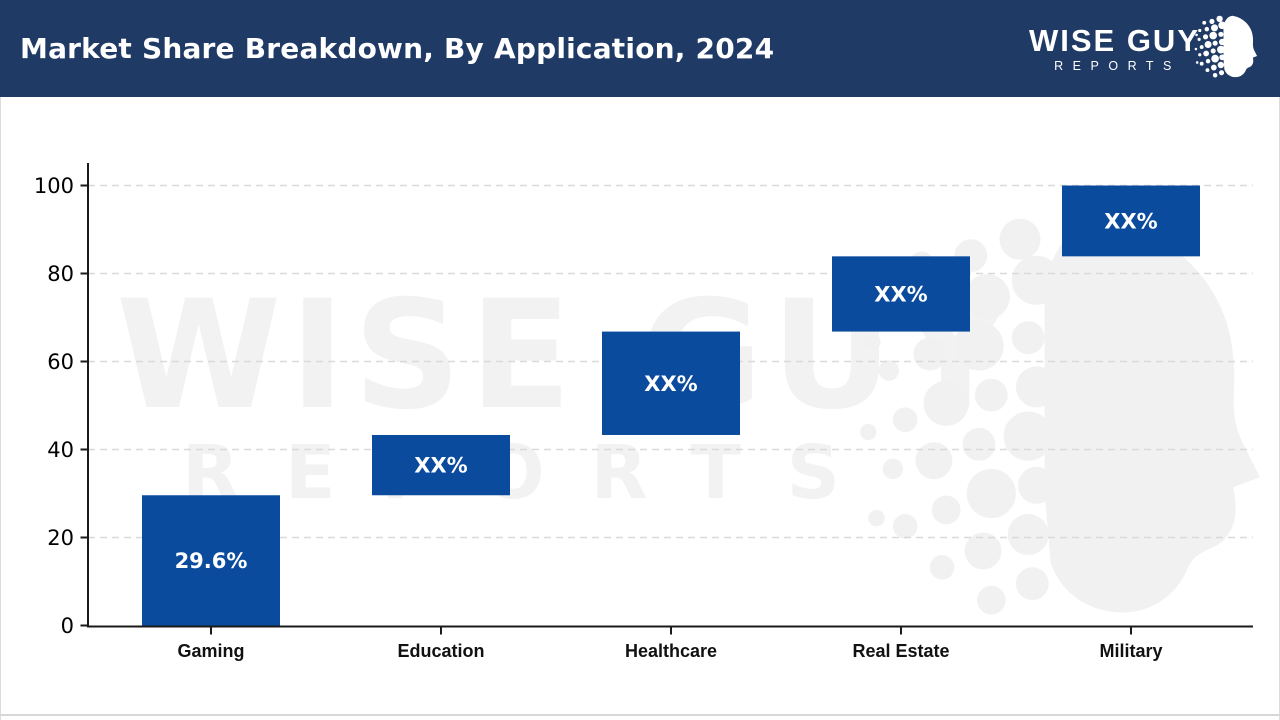  Describe the element at coordinates (210, 651) in the screenshot. I see `x-axis-label-gaming: Gaming` at that location.